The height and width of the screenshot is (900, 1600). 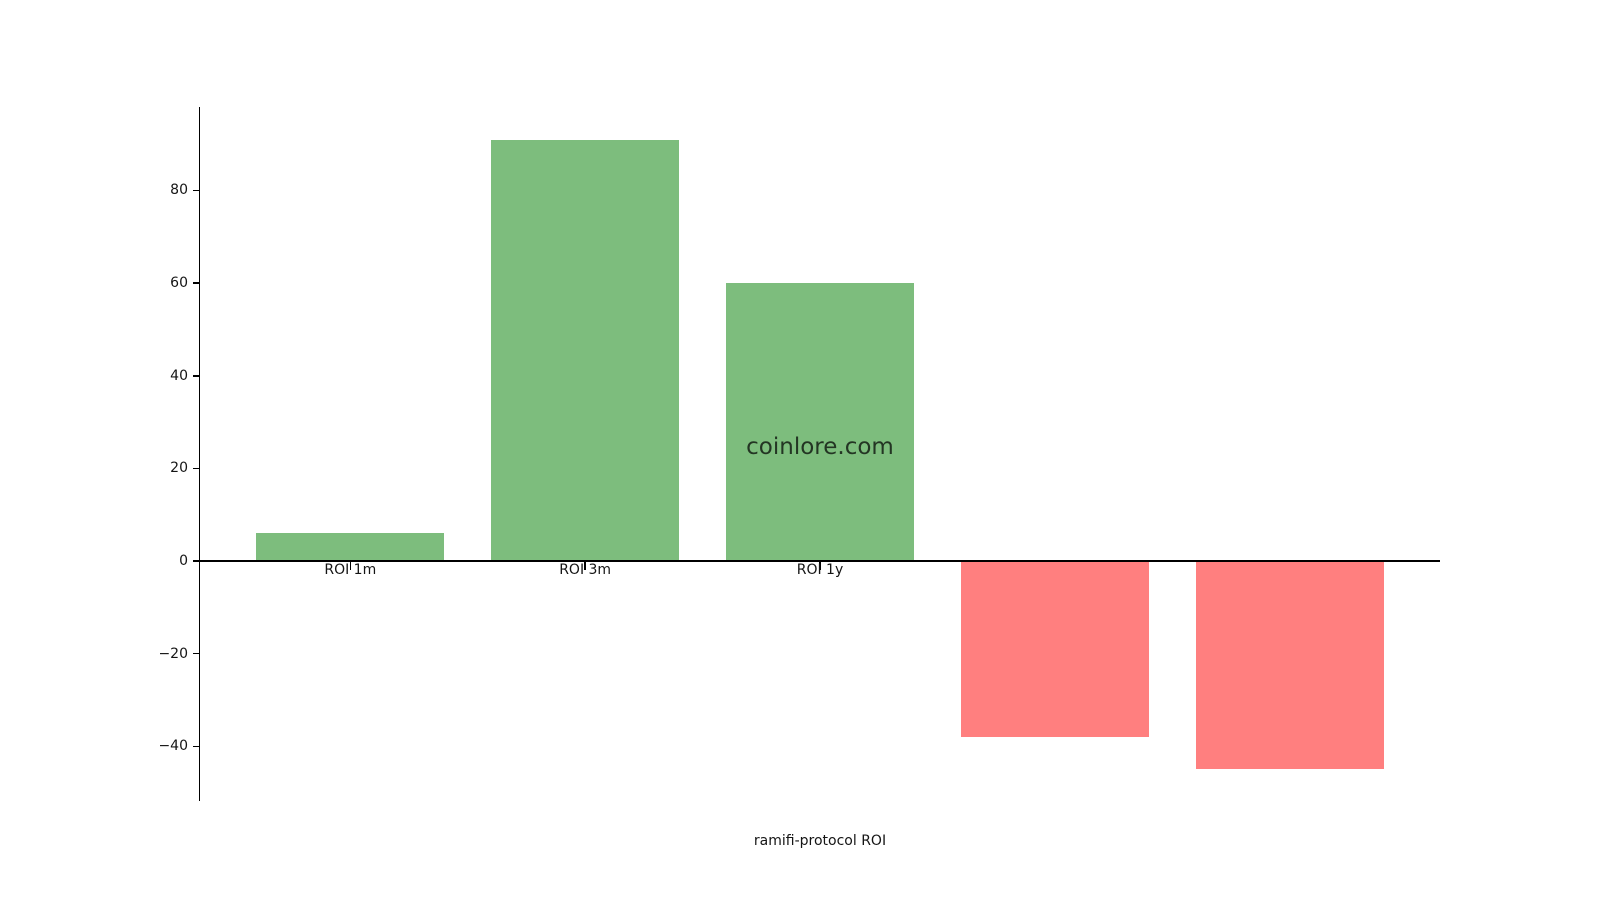 I want to click on bar-roi-1y, so click(x=820, y=422).